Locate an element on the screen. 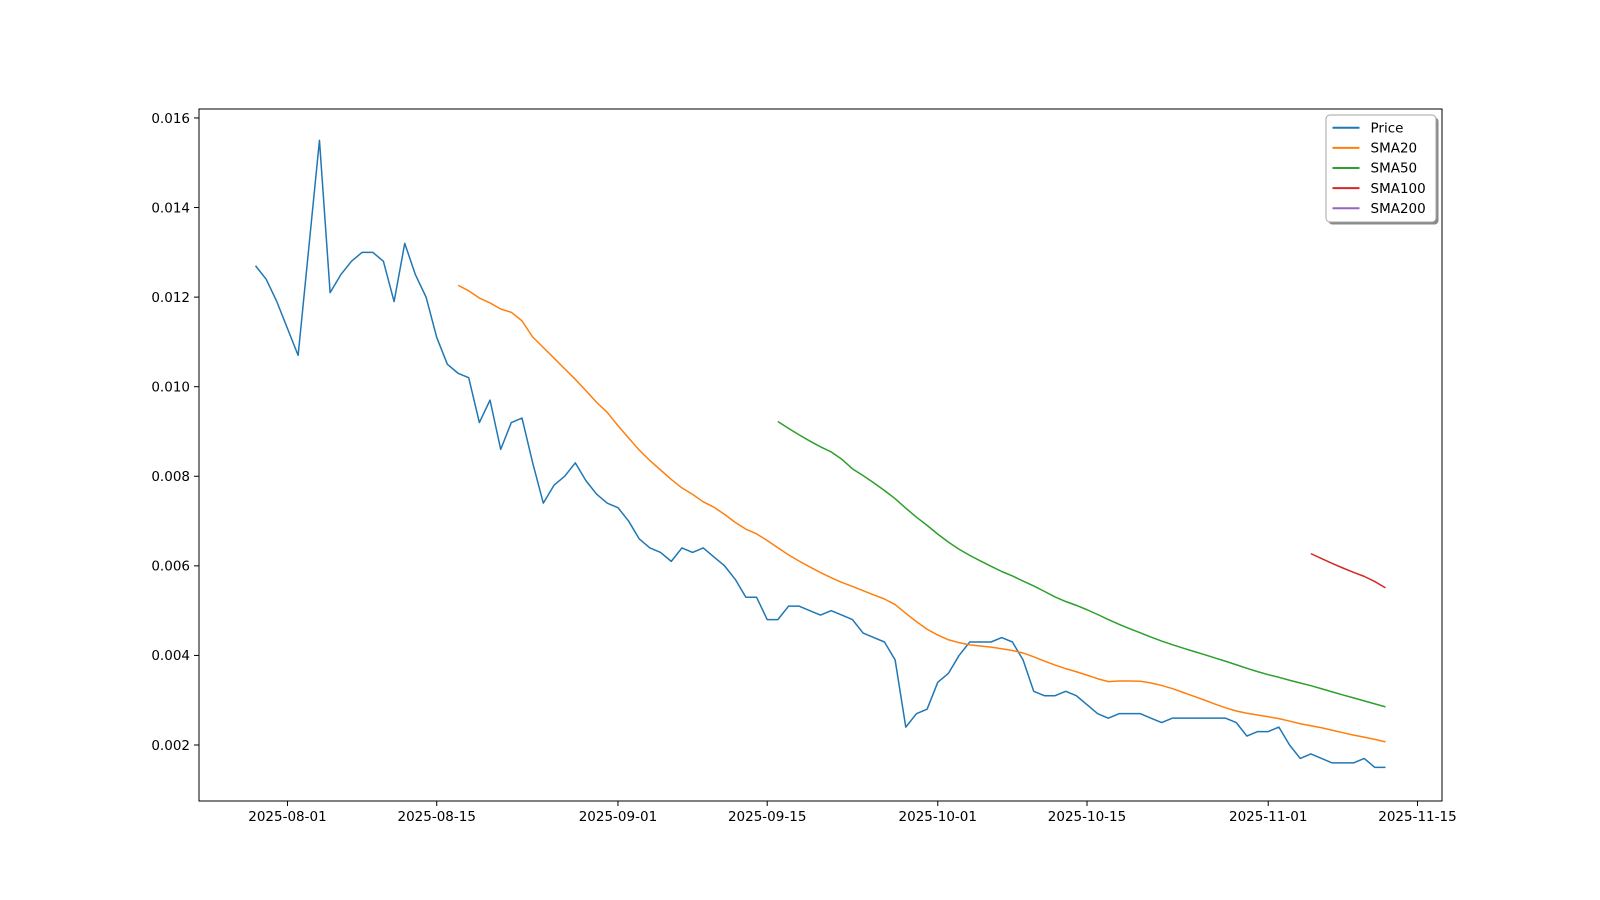 Image resolution: width=1600 pixels, height=900 pixels. legend-label-sma200: SMA200 is located at coordinates (1398, 209).